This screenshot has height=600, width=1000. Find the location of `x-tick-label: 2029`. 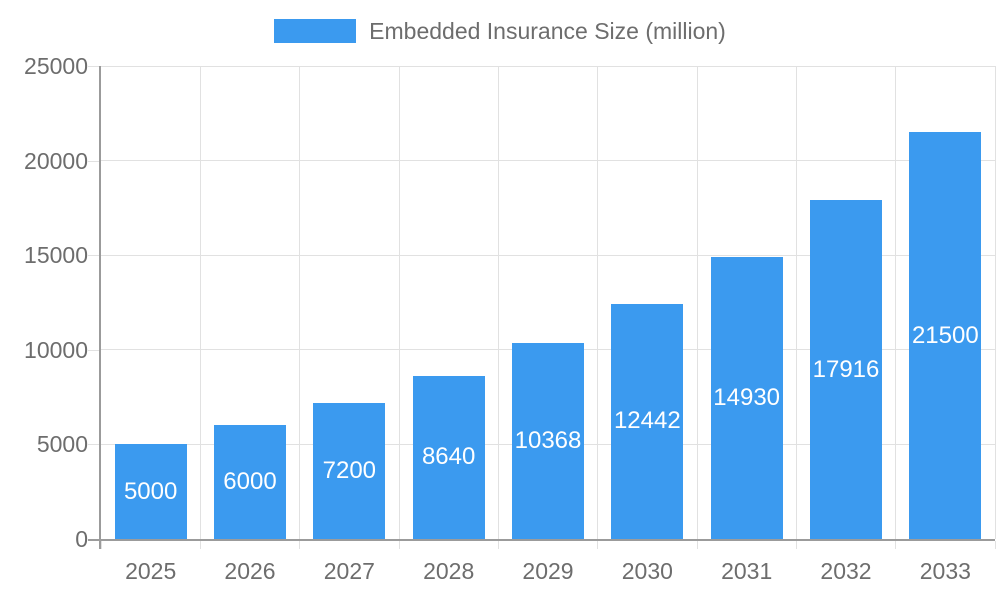

x-tick-label: 2029 is located at coordinates (548, 571).